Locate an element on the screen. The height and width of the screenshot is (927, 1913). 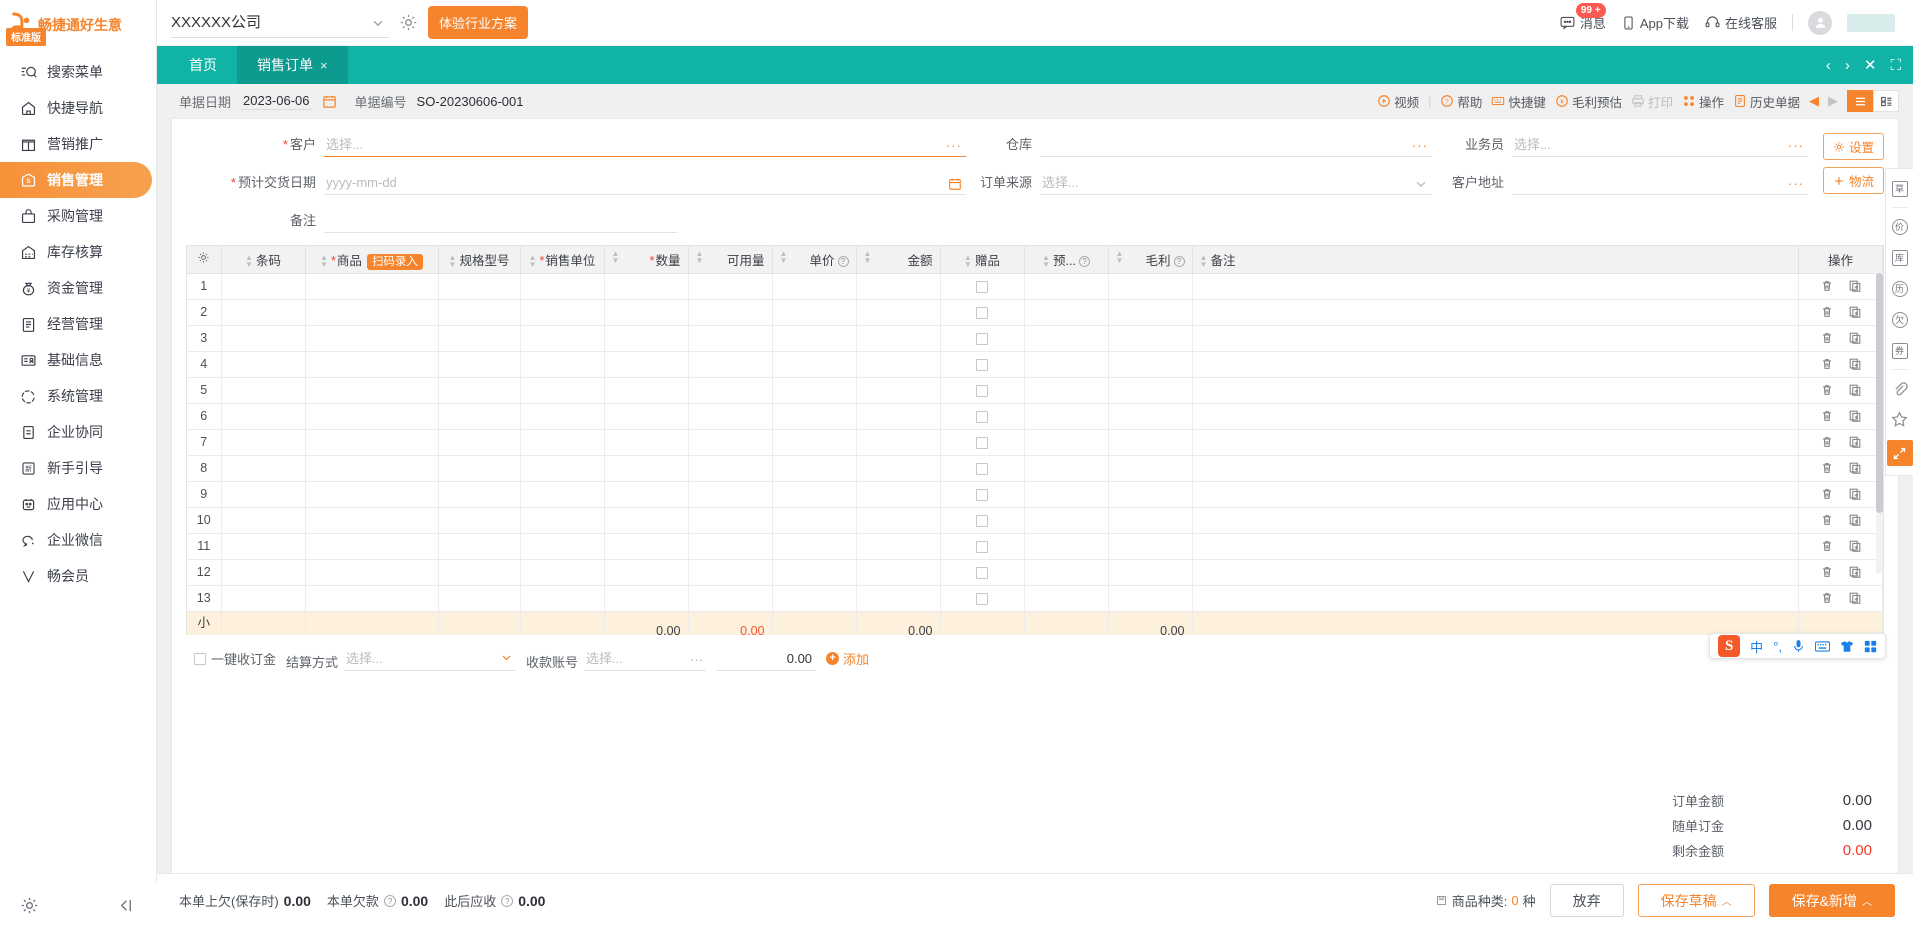
calendar-icon is located at coordinates (955, 184).